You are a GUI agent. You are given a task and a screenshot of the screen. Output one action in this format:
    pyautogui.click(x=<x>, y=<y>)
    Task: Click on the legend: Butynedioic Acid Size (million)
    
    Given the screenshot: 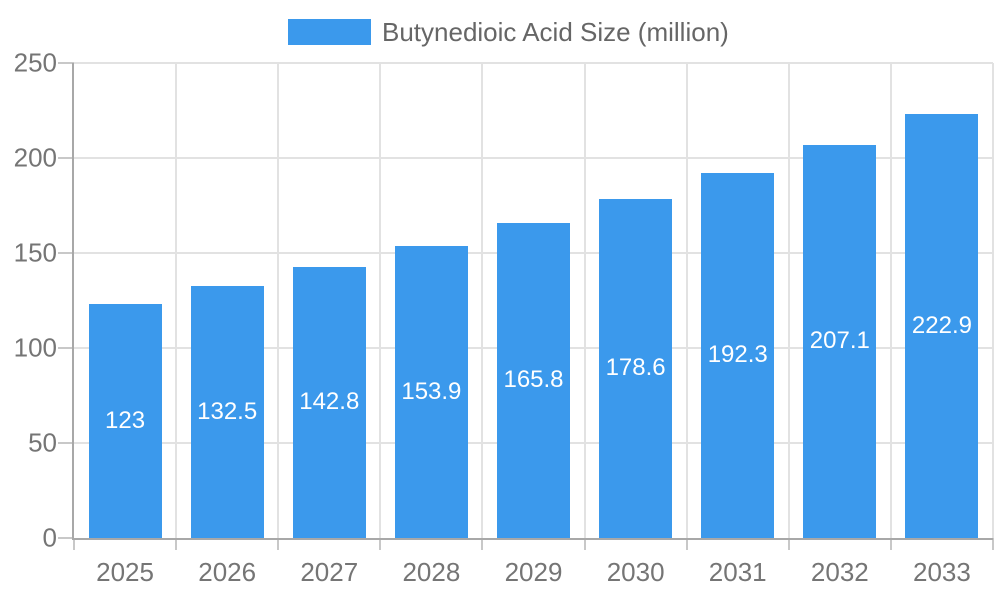 What is the action you would take?
    pyautogui.click(x=508, y=32)
    